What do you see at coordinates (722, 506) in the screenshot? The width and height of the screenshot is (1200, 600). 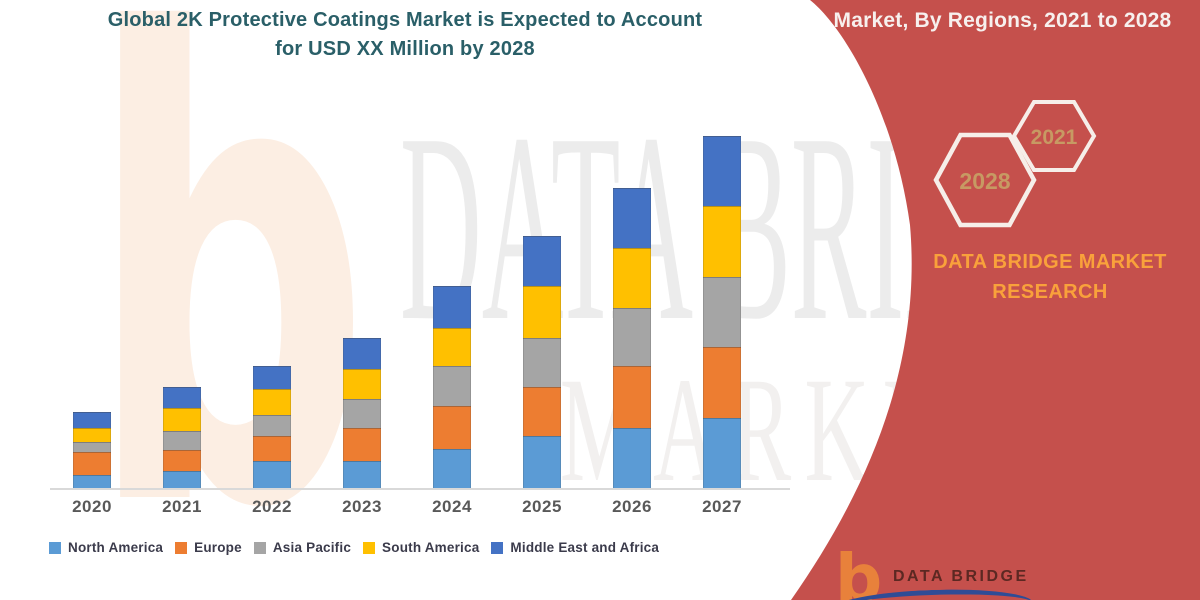 I see `x-axis-label-2027: 2027` at bounding box center [722, 506].